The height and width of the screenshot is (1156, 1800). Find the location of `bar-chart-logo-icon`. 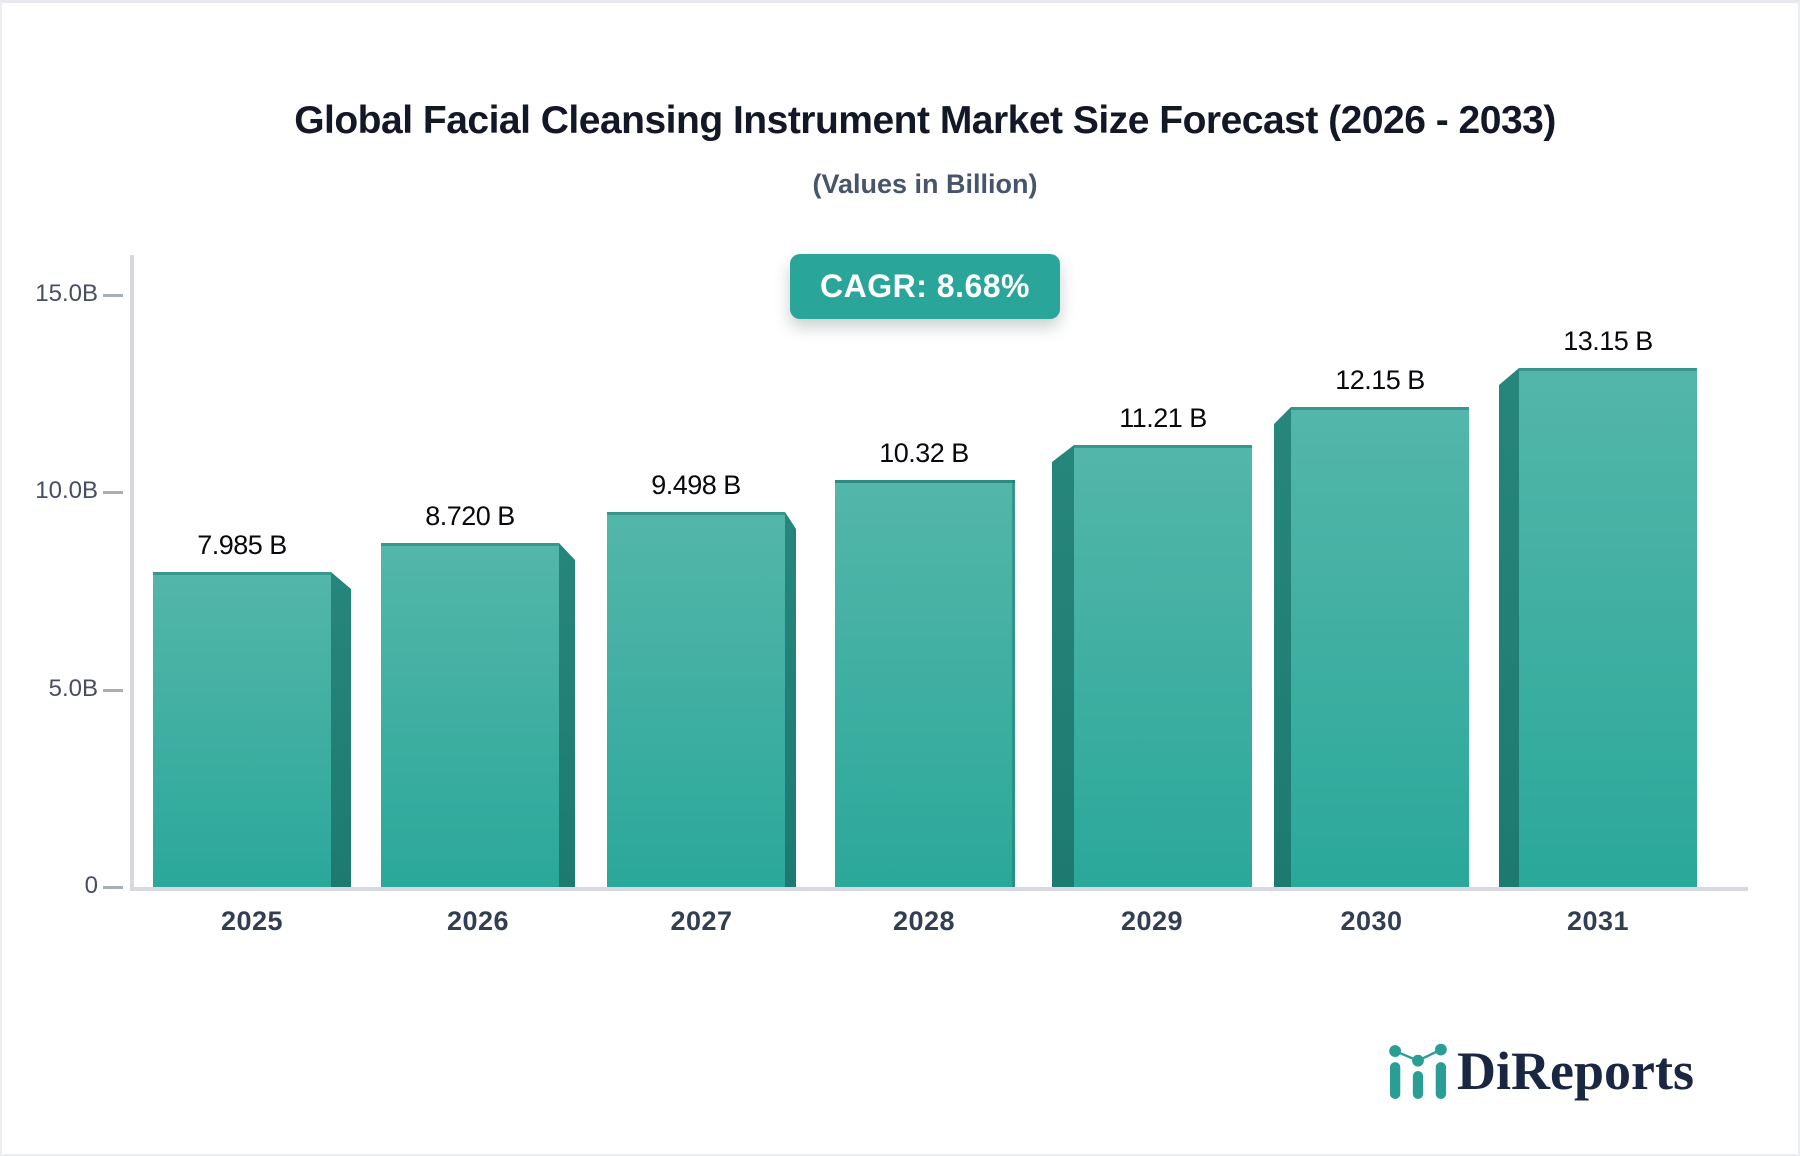

bar-chart-logo-icon is located at coordinates (1418, 1071).